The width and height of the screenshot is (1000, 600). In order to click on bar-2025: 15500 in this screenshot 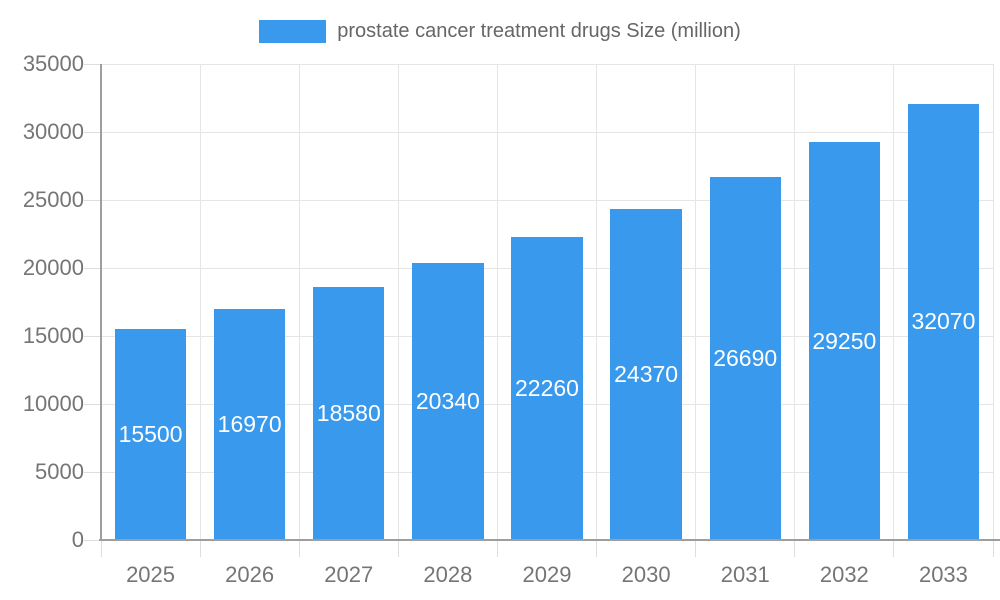, I will do `click(150, 434)`.